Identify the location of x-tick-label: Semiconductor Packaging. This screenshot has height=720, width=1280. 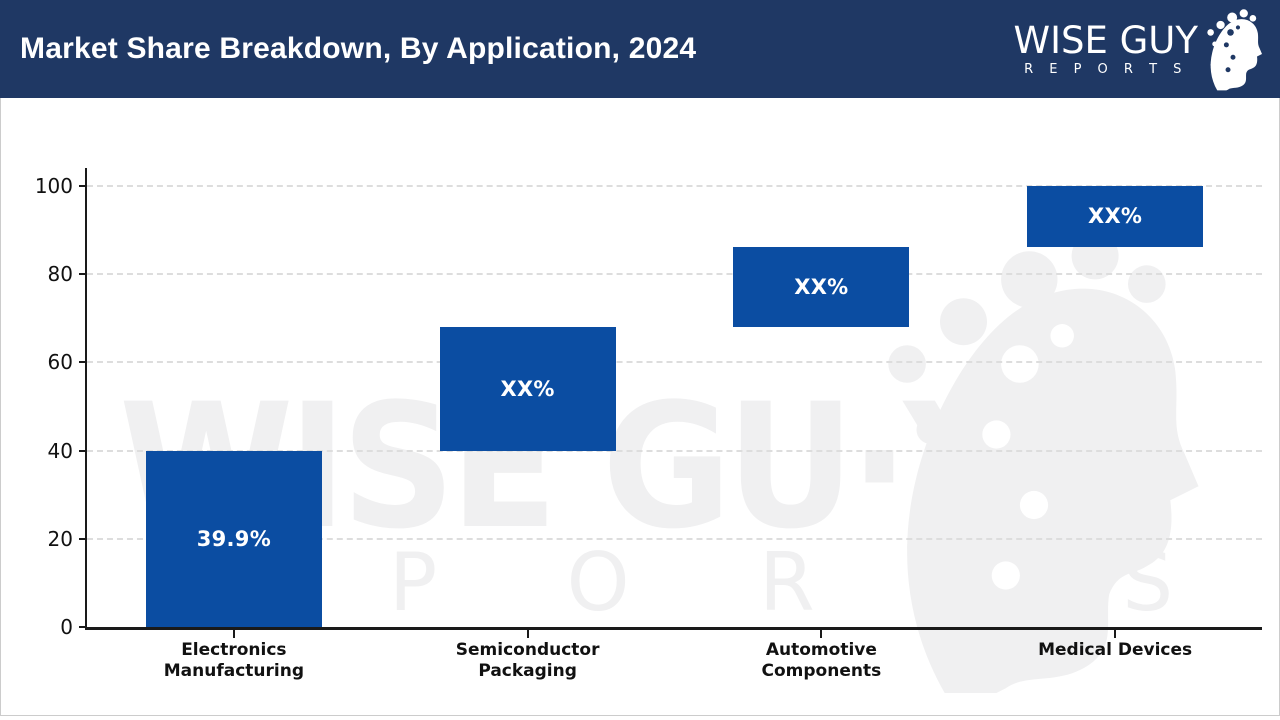
(527, 661).